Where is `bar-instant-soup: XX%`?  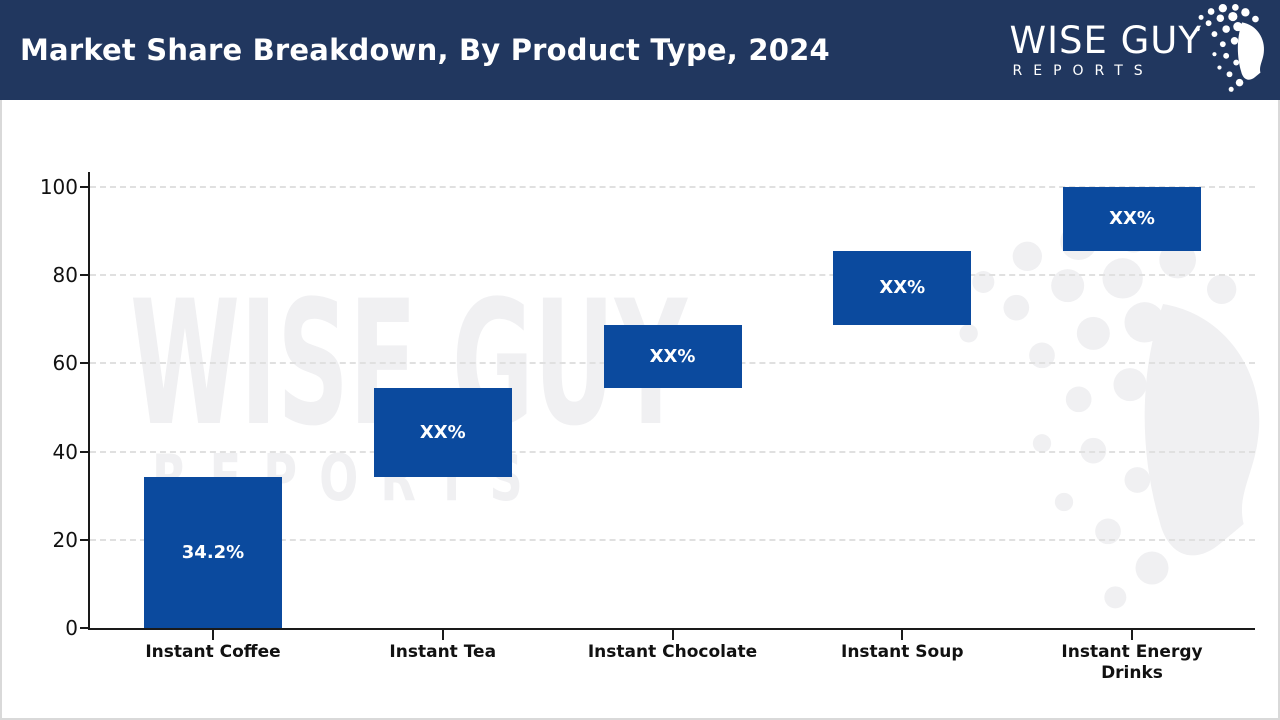
bar-instant-soup: XX% is located at coordinates (902, 287).